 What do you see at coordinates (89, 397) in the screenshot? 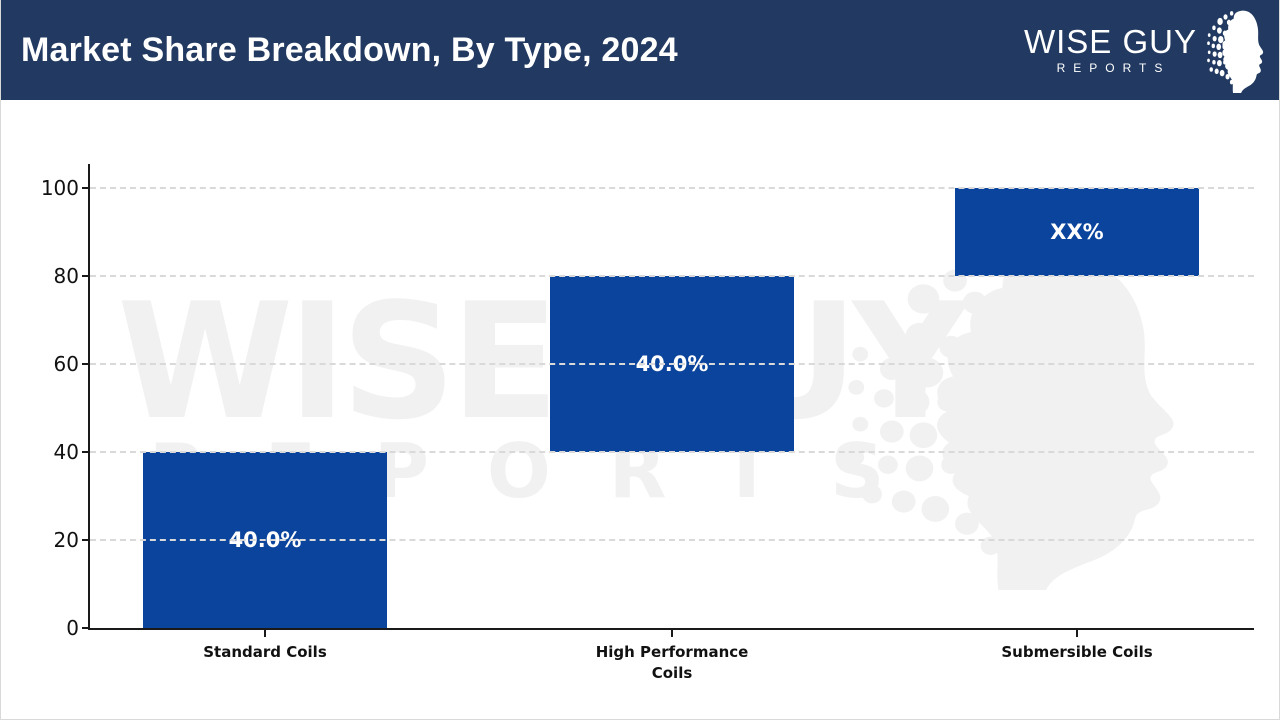
I see `y-axis-line` at bounding box center [89, 397].